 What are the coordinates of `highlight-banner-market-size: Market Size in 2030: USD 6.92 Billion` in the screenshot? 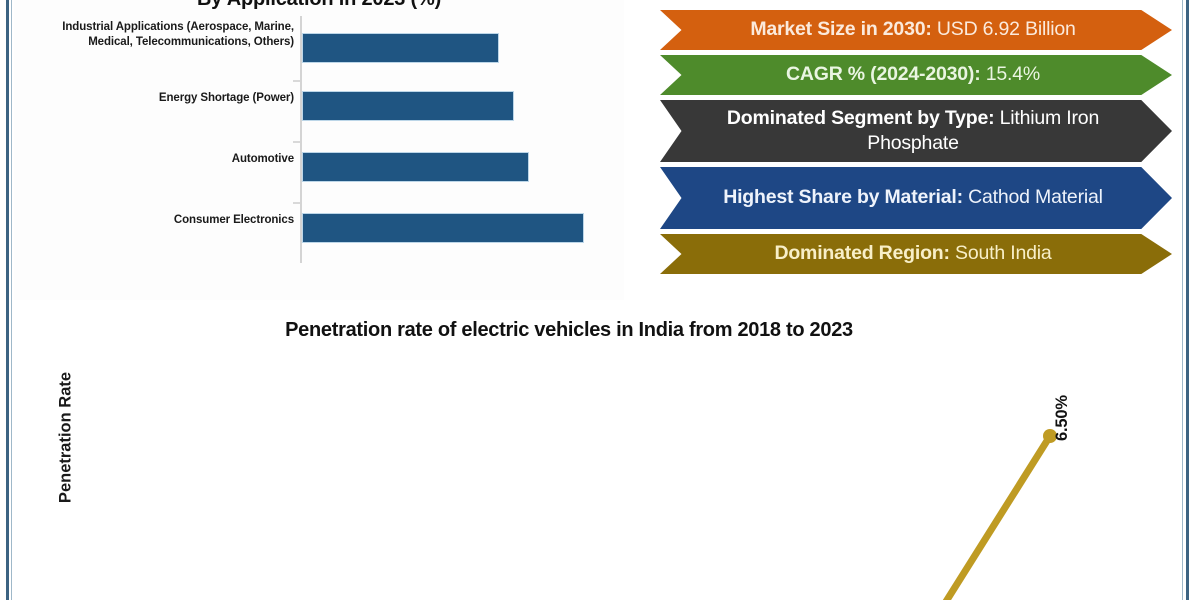 It's located at (916, 30).